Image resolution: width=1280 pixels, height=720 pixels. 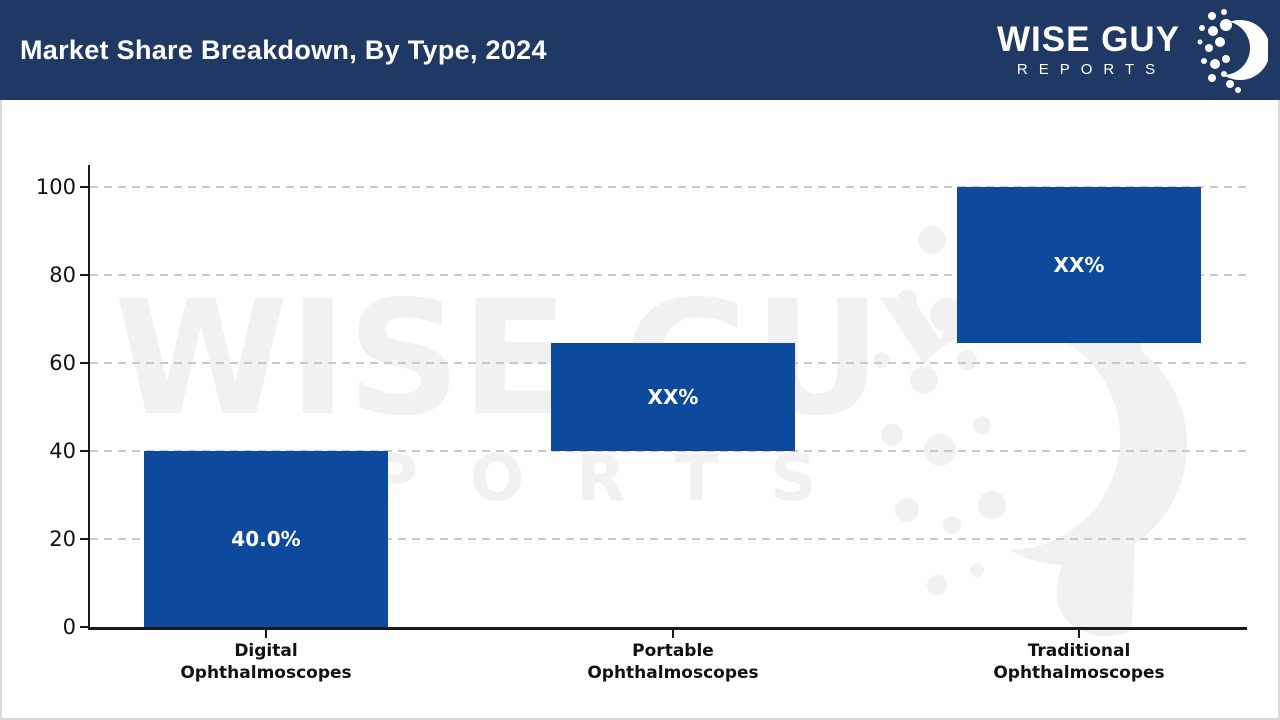 I want to click on y-tick-label-80: 80, so click(x=62, y=275).